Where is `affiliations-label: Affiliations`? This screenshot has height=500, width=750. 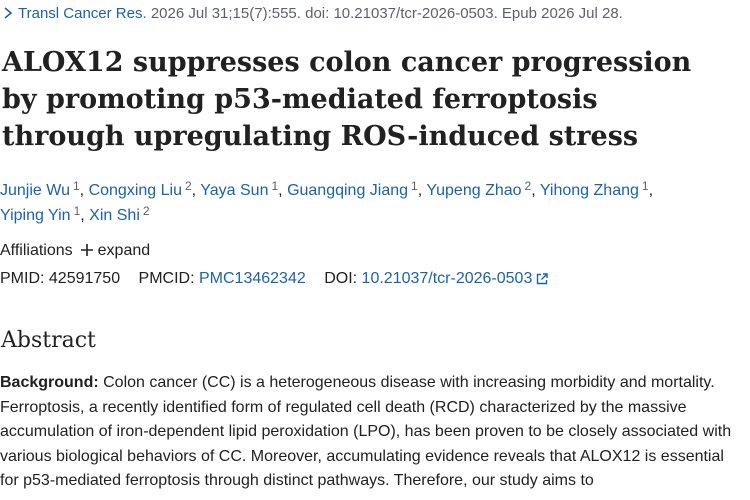
affiliations-label: Affiliations is located at coordinates (36, 250).